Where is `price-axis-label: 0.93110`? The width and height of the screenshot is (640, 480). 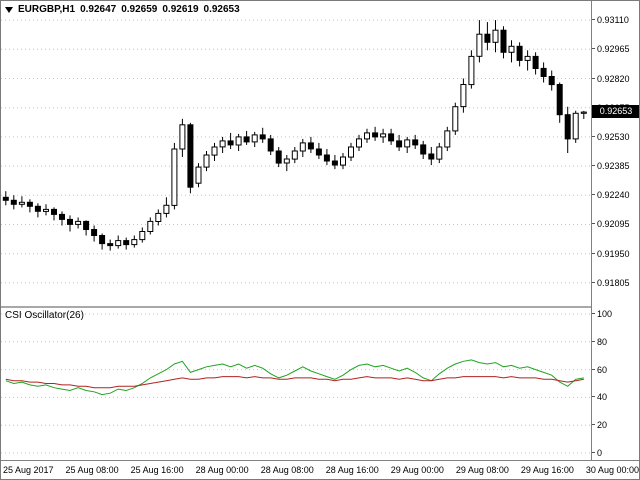 price-axis-label: 0.93110 is located at coordinates (610, 20).